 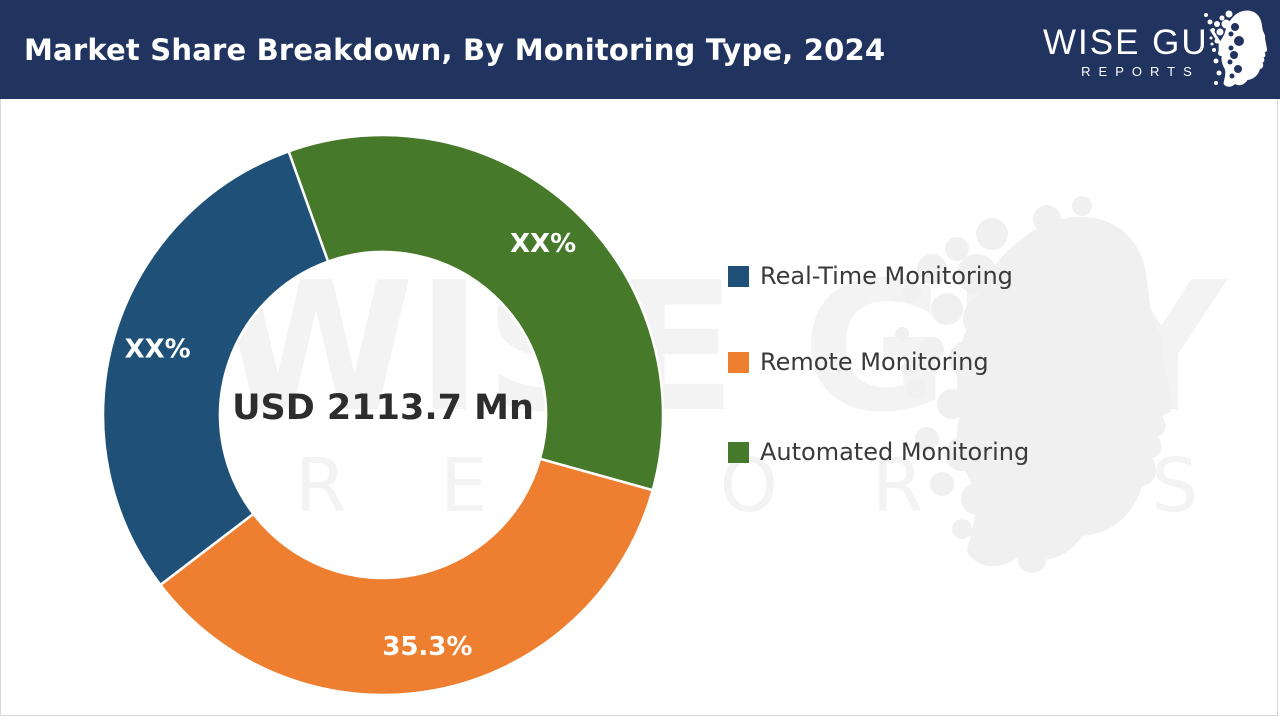 What do you see at coordinates (406, 577) in the screenshot?
I see `donut-slice-remote-monitoring` at bounding box center [406, 577].